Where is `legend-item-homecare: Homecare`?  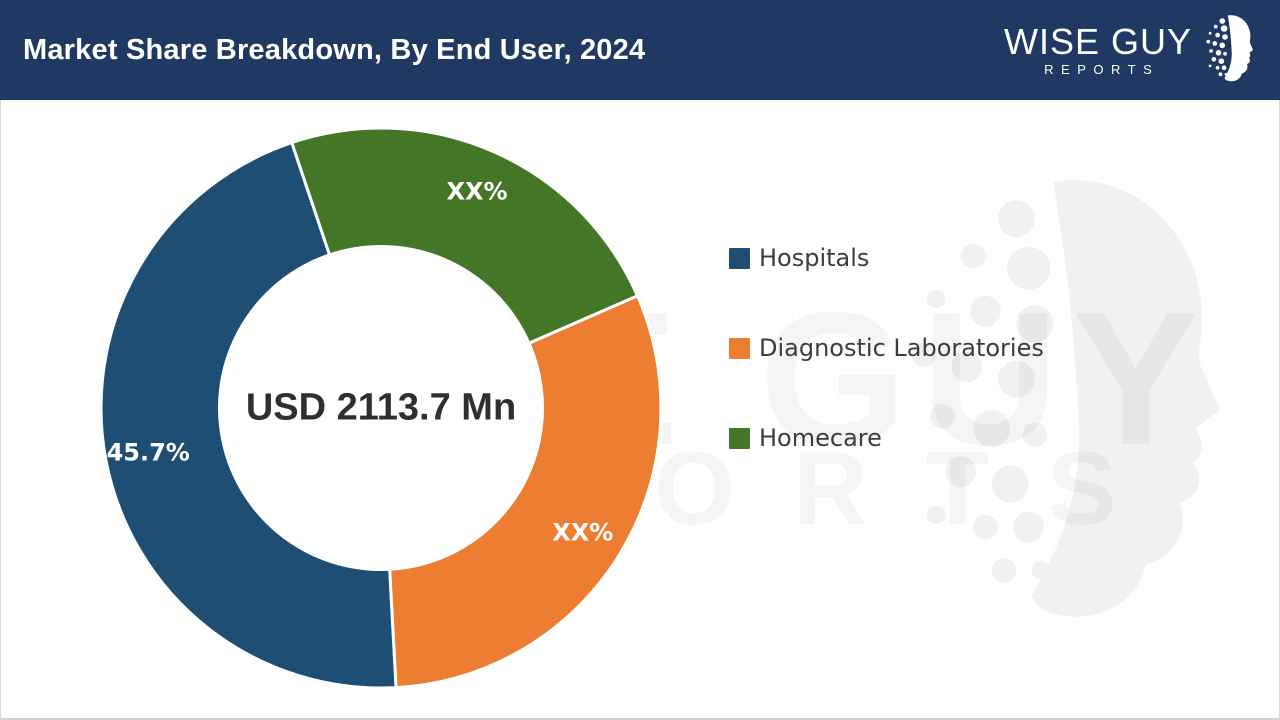
legend-item-homecare: Homecare is located at coordinates (886, 438).